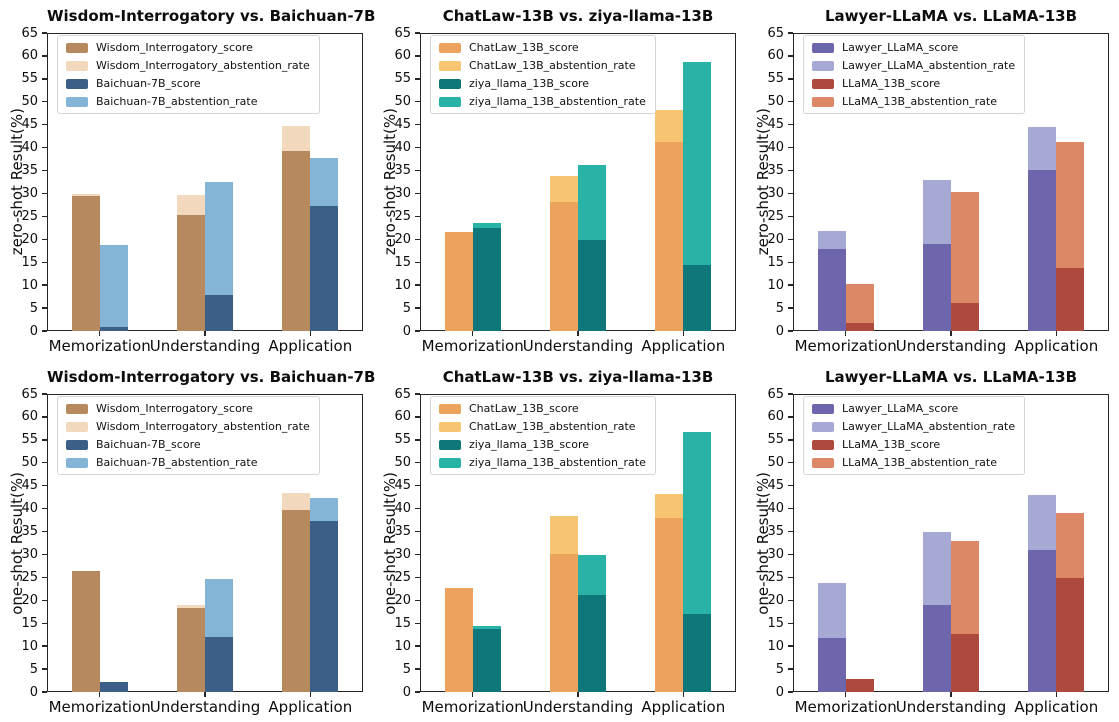 The width and height of the screenshot is (1119, 722). What do you see at coordinates (913, 408) in the screenshot?
I see `legend-item: Lawyer_LLaMA_score` at bounding box center [913, 408].